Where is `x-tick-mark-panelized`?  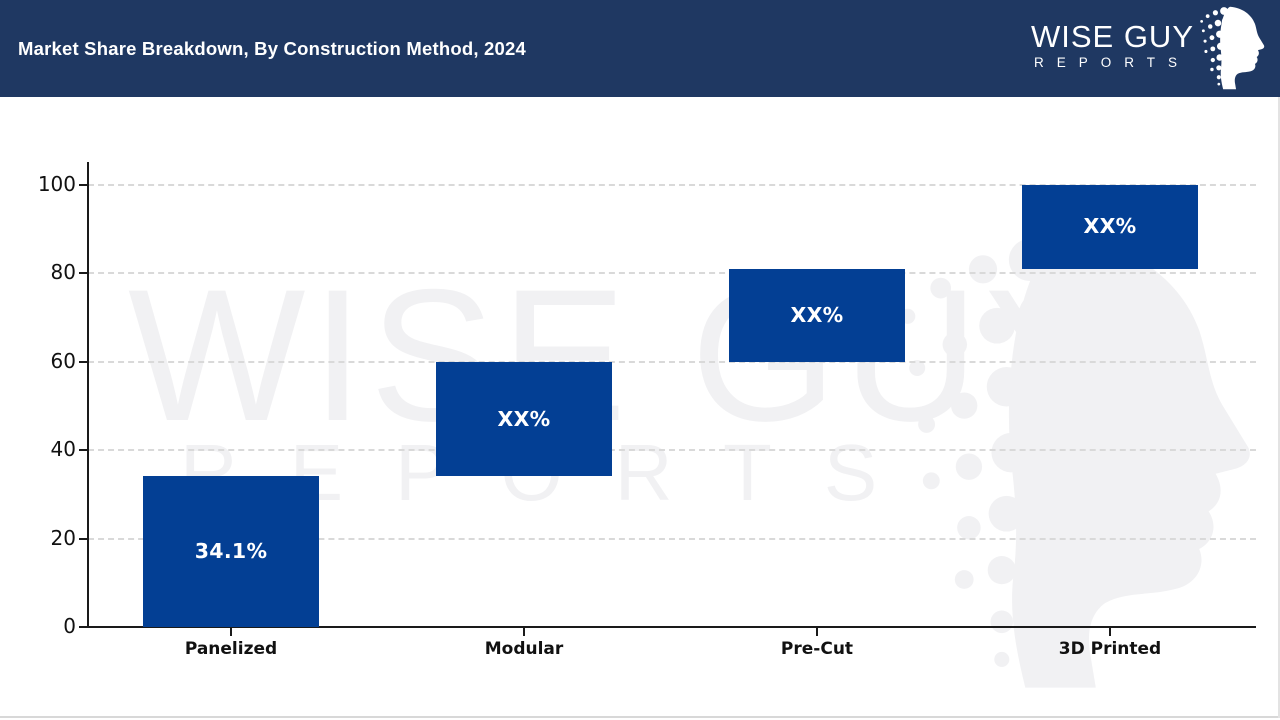 x-tick-mark-panelized is located at coordinates (231, 632).